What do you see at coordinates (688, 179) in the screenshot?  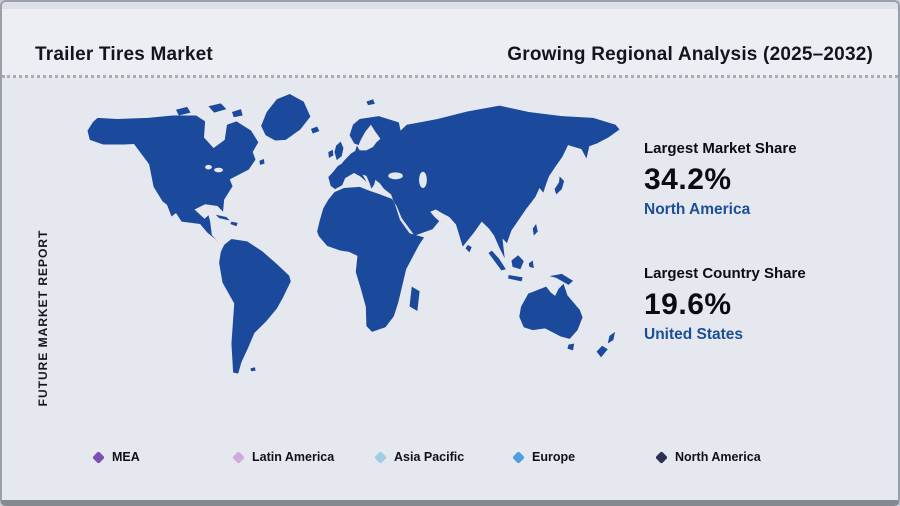 I see `stat-value: 34.2%` at bounding box center [688, 179].